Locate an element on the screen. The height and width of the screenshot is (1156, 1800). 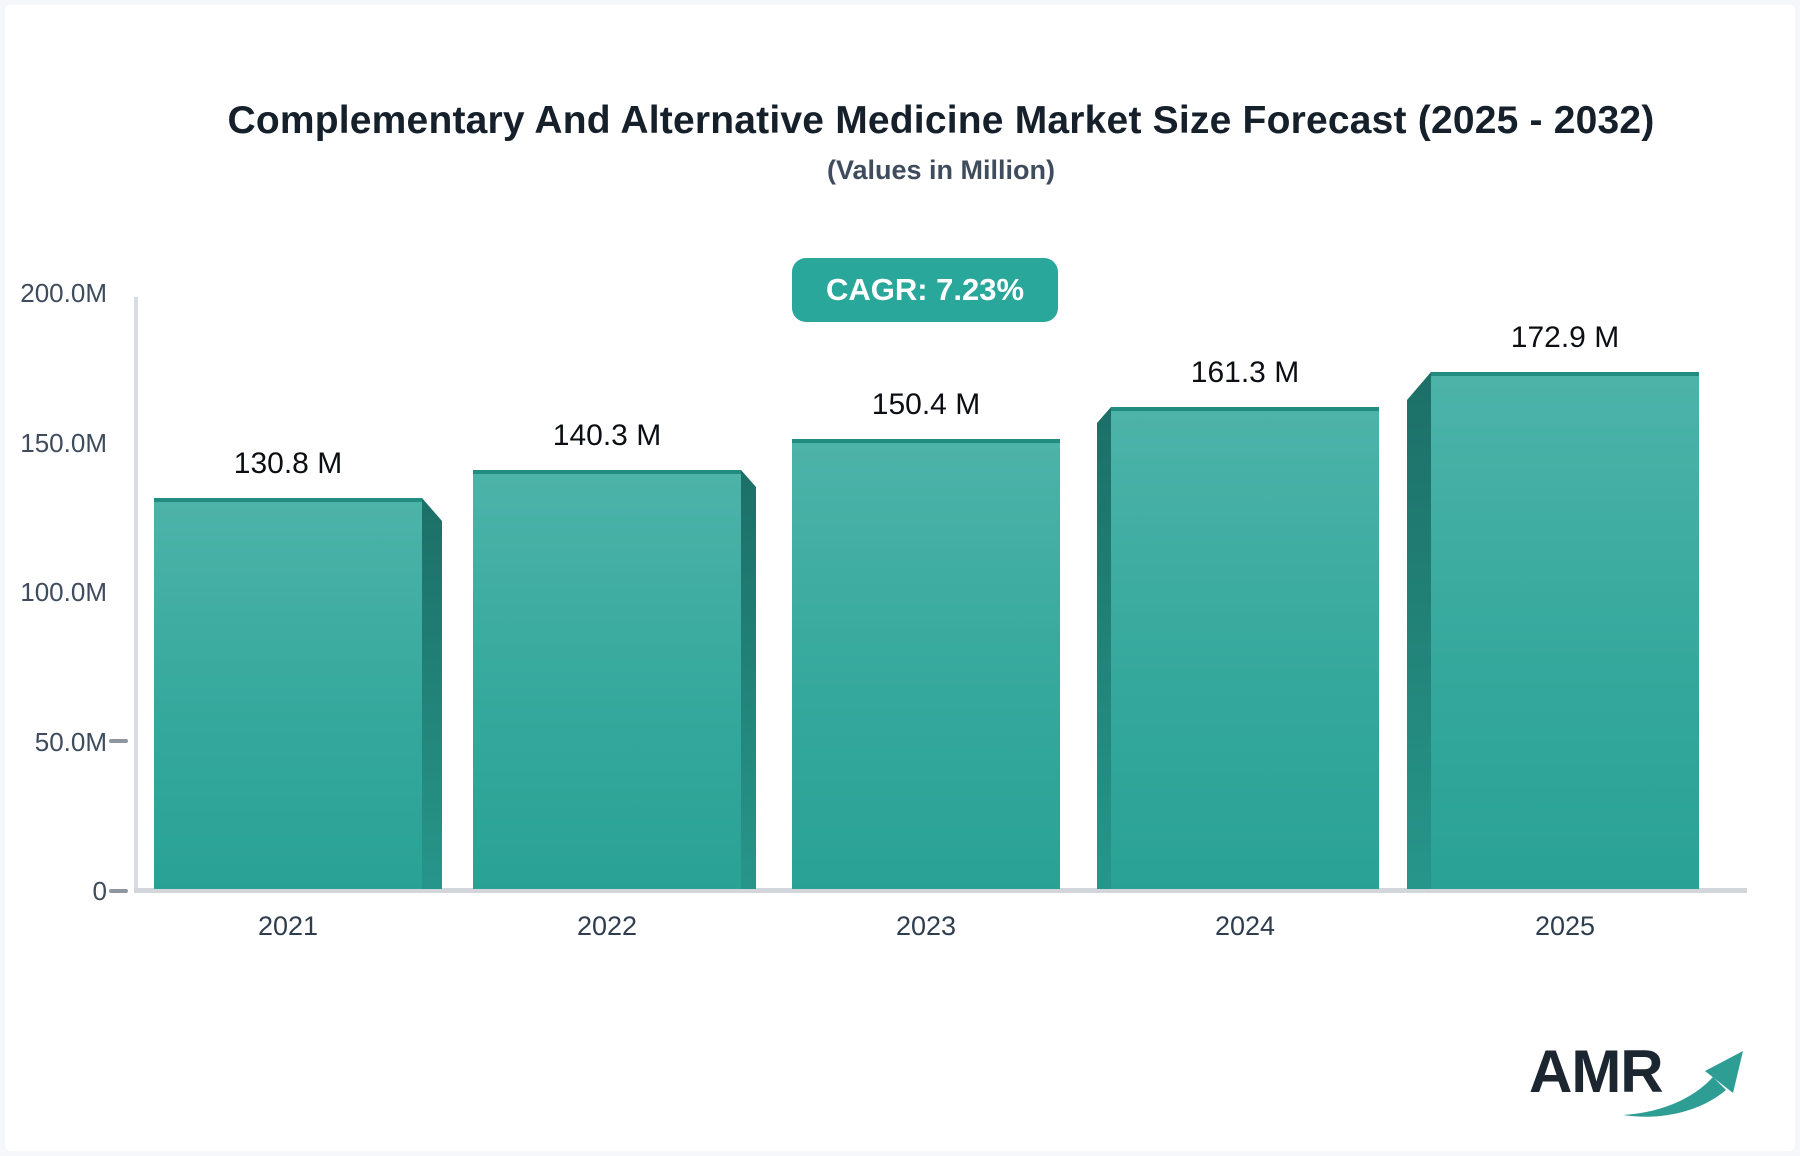
x-tick-label: 2024 is located at coordinates (1245, 926).